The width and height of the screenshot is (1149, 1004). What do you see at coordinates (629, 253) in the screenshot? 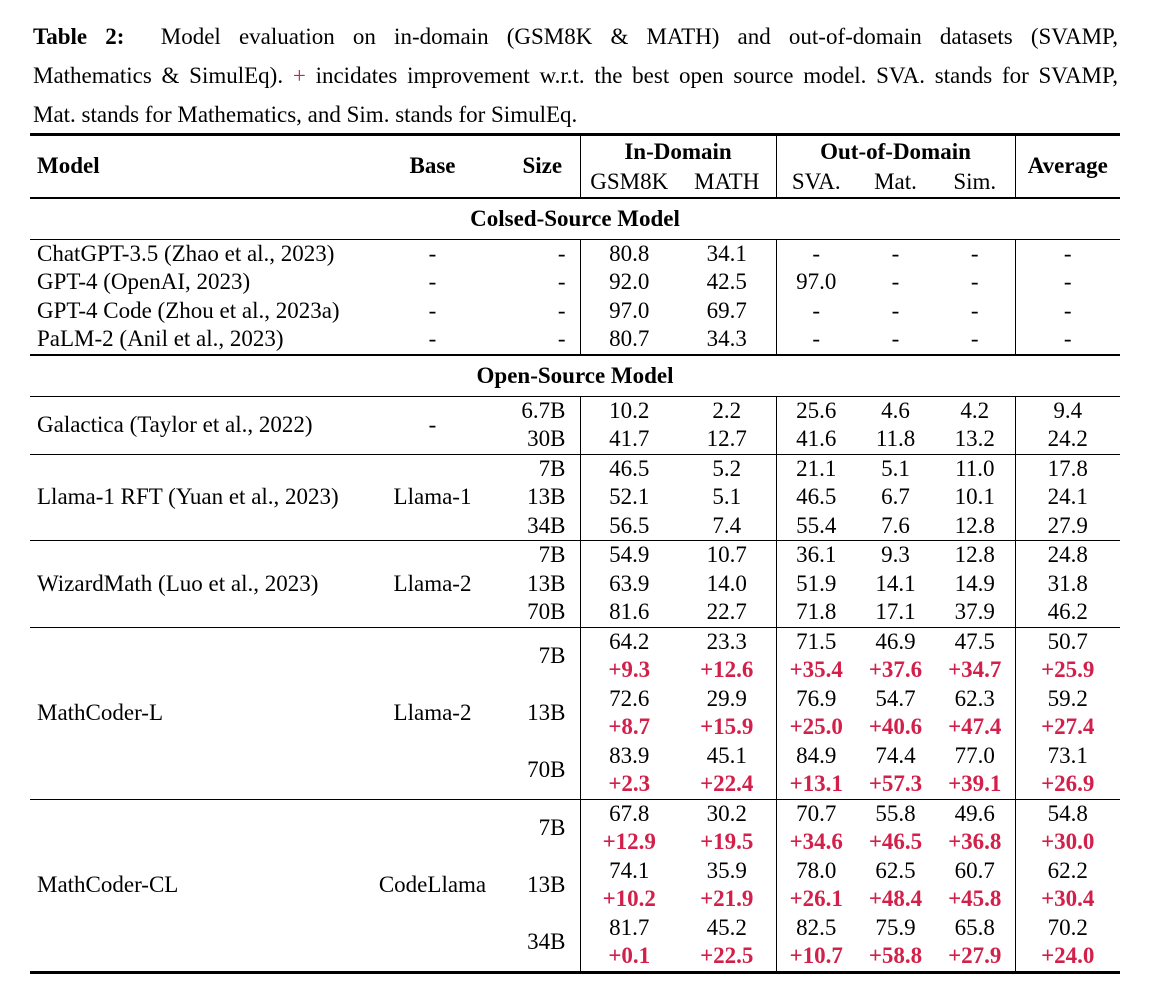
I see `score-cell: 80.8` at bounding box center [629, 253].